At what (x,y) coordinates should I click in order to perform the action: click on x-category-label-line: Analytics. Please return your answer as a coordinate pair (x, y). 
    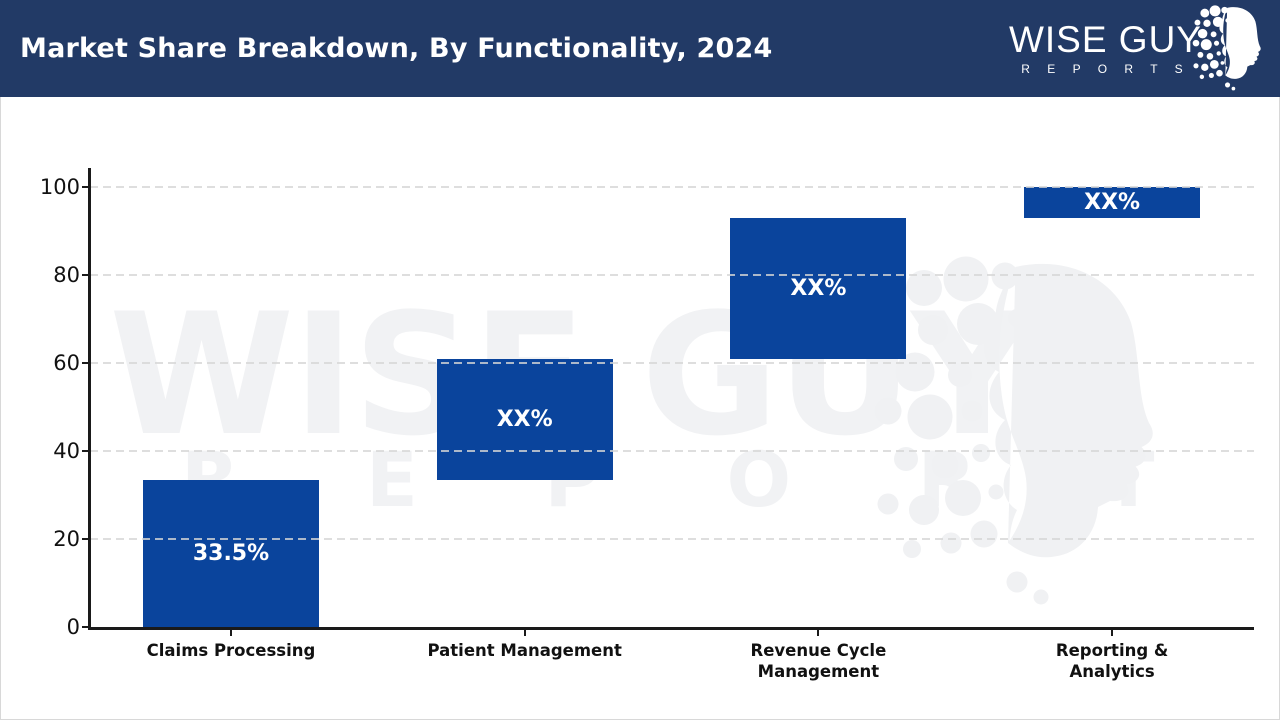
    Looking at the image, I should click on (1112, 671).